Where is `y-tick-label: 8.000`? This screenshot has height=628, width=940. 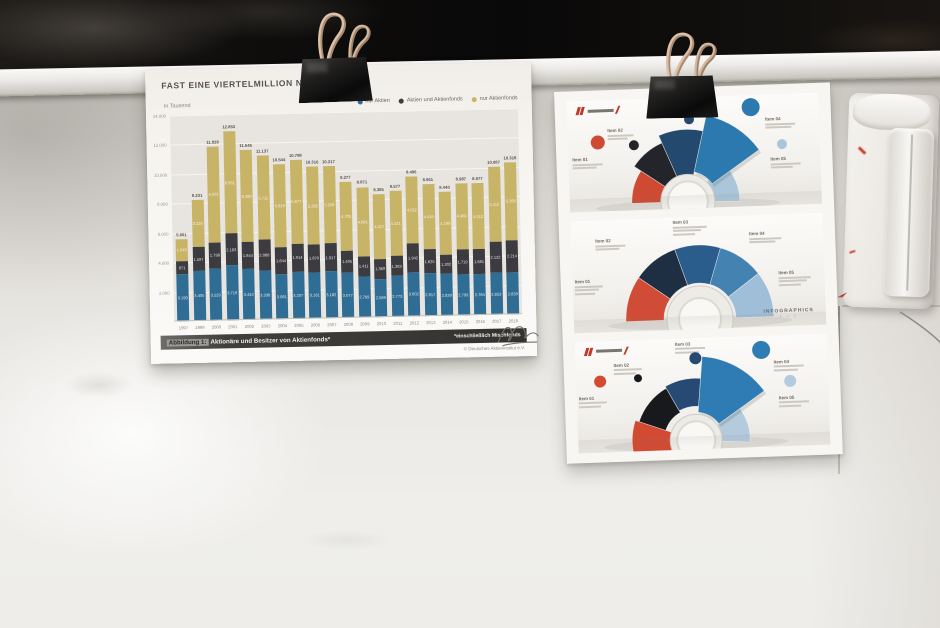
y-tick-label: 8.000 is located at coordinates (162, 204).